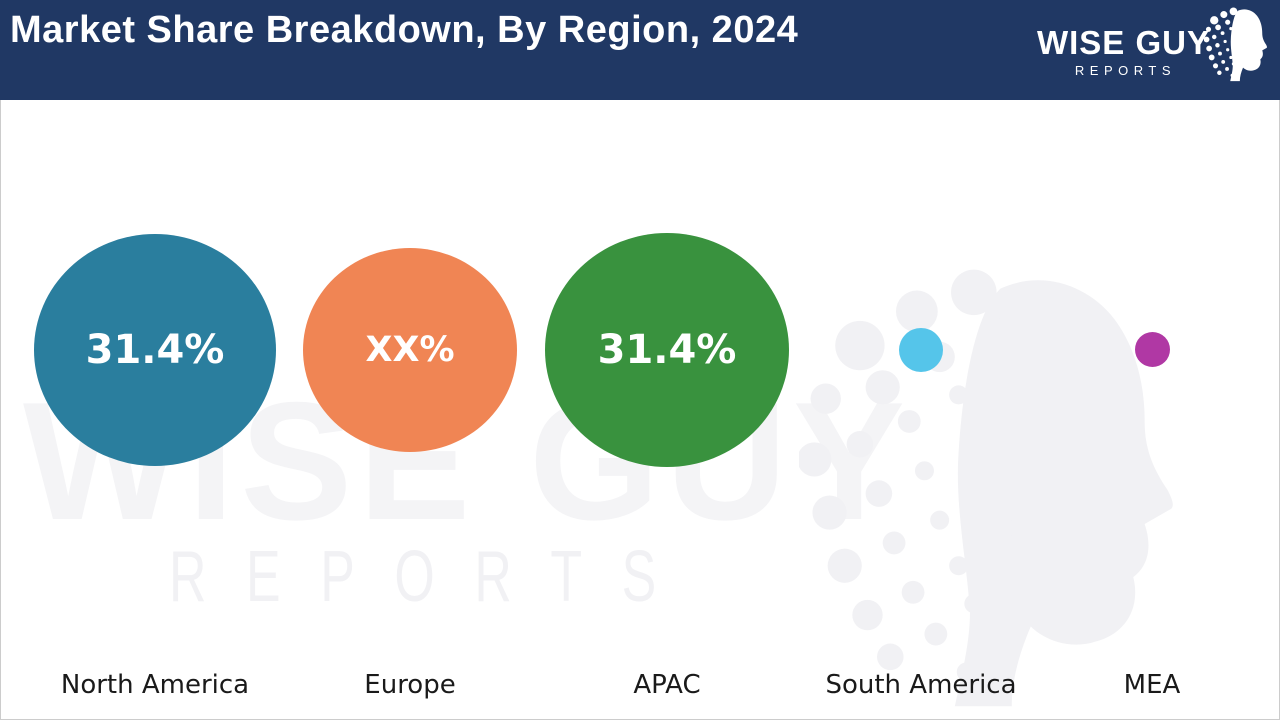  I want to click on wise-guy-logo: WISE GUY REPORTS, so click(1152, 44).